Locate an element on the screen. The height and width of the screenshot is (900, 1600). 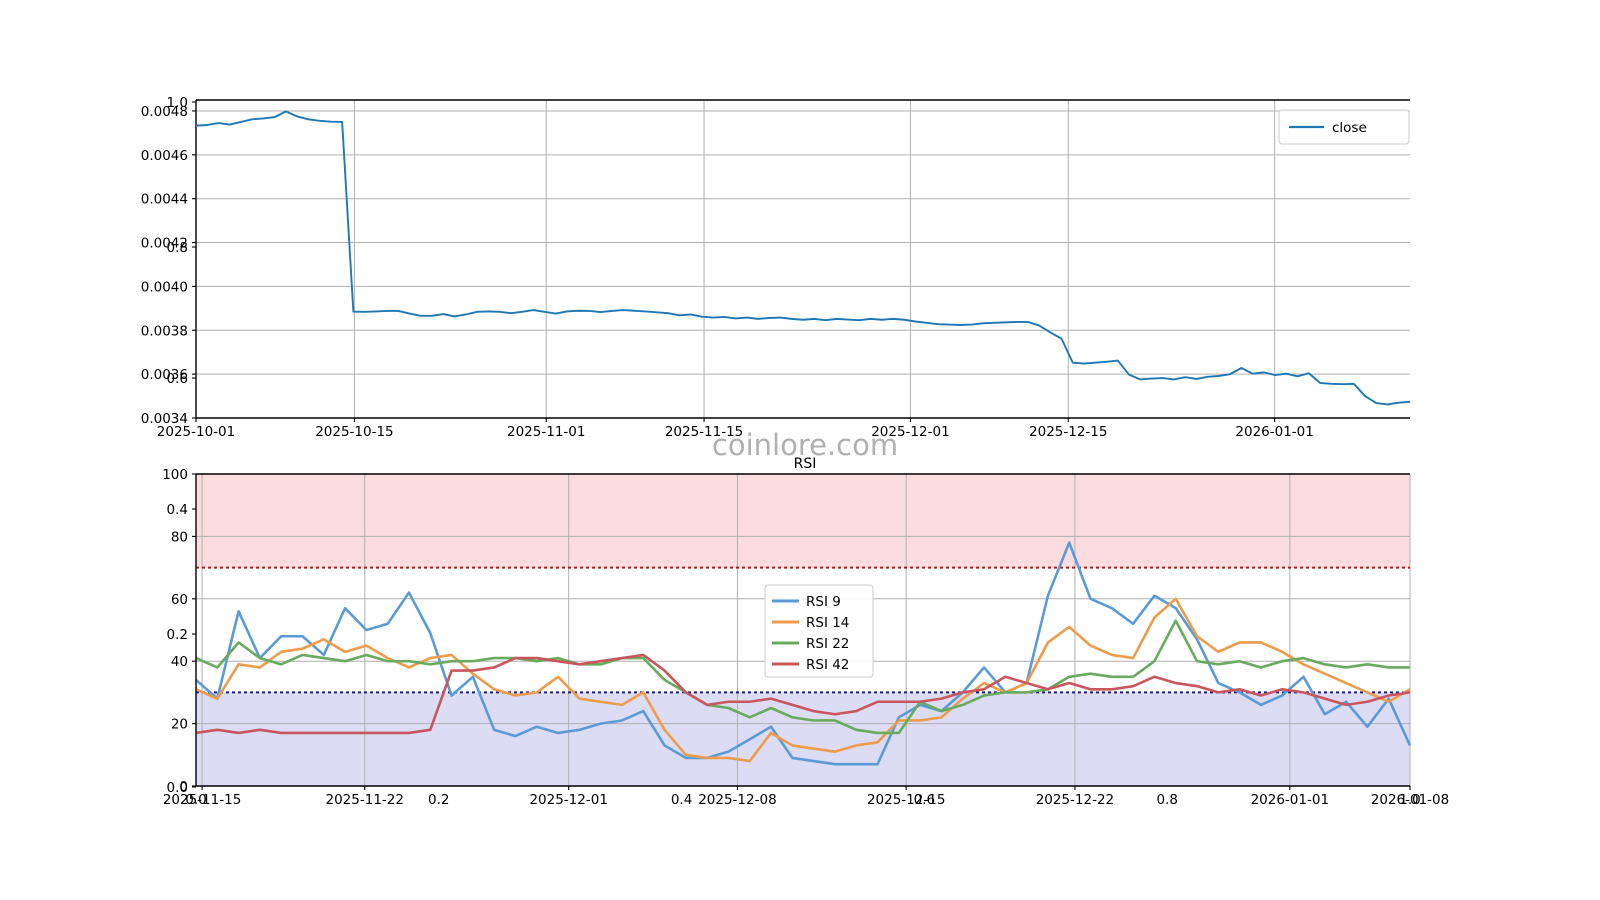
price-x-tick: 2026-01-01 is located at coordinates (1274, 432).